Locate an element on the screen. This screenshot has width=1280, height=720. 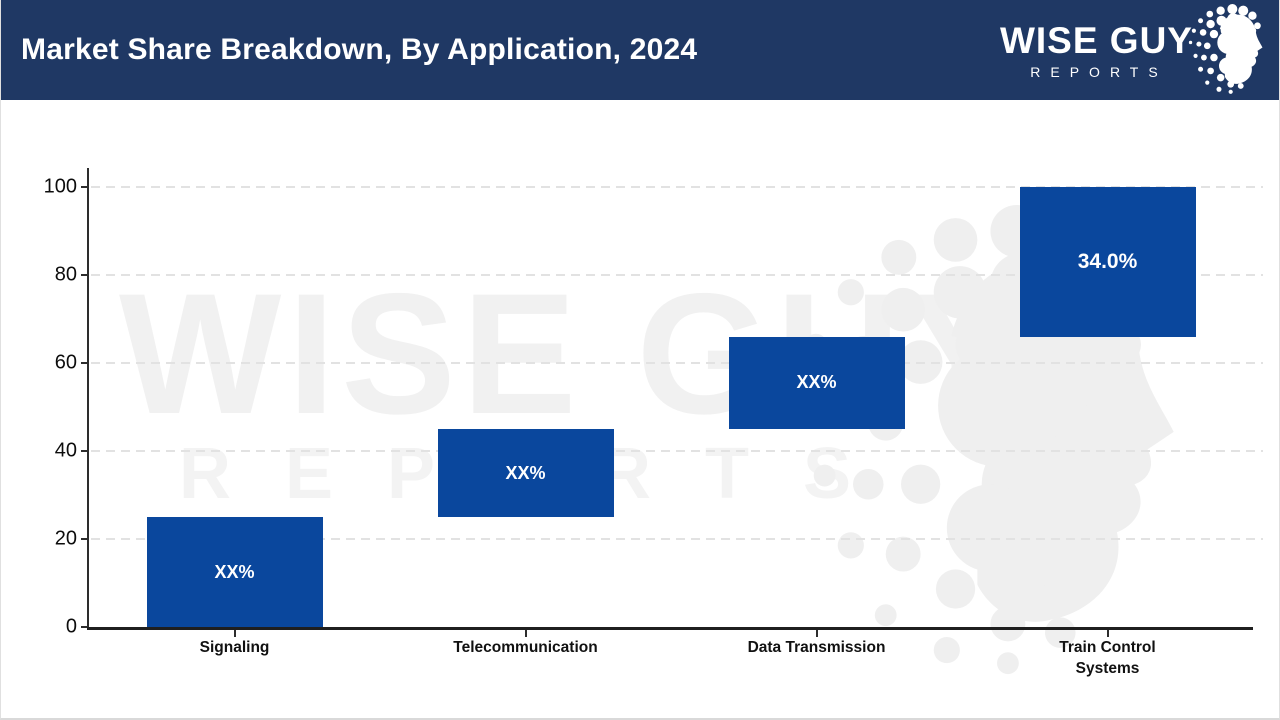
x-category-label: Train Control Systems is located at coordinates (1107, 658).